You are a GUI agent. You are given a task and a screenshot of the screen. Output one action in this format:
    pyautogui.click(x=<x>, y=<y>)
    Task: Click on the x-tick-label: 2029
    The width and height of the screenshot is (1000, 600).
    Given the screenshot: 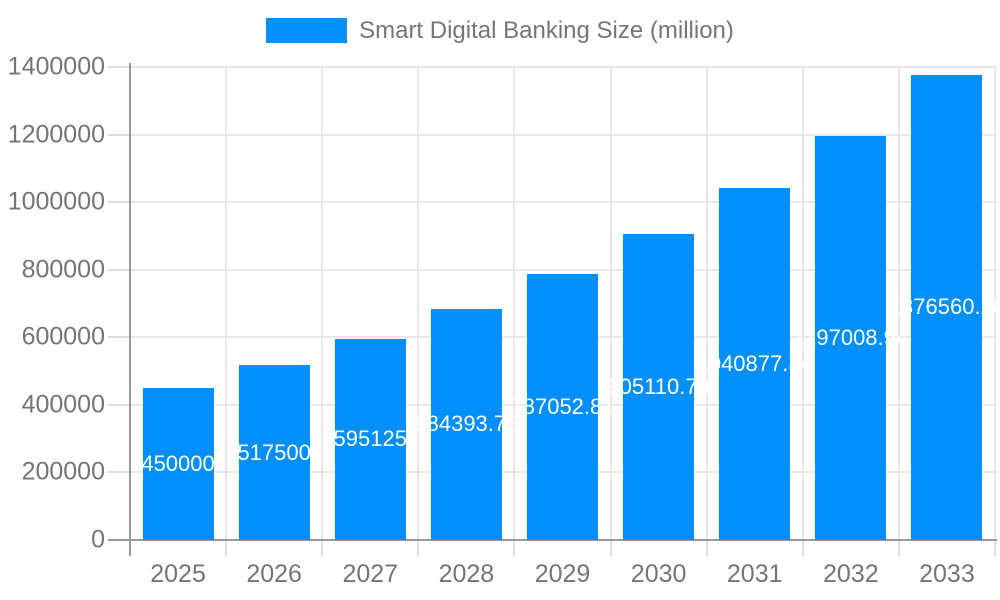 What is the action you would take?
    pyautogui.click(x=562, y=574)
    